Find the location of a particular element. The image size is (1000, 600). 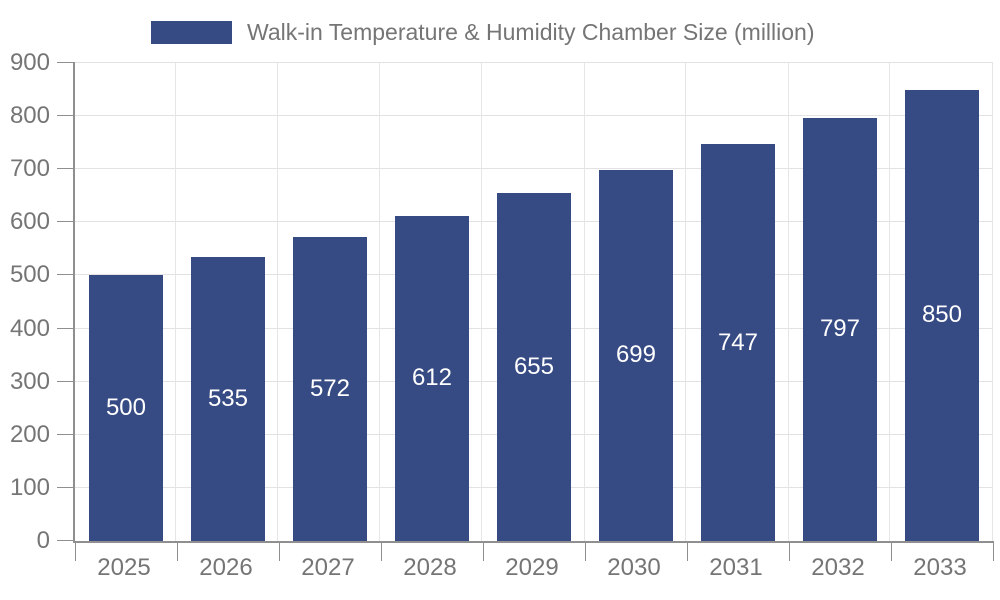

y-tick-label: 0 is located at coordinates (43, 540).